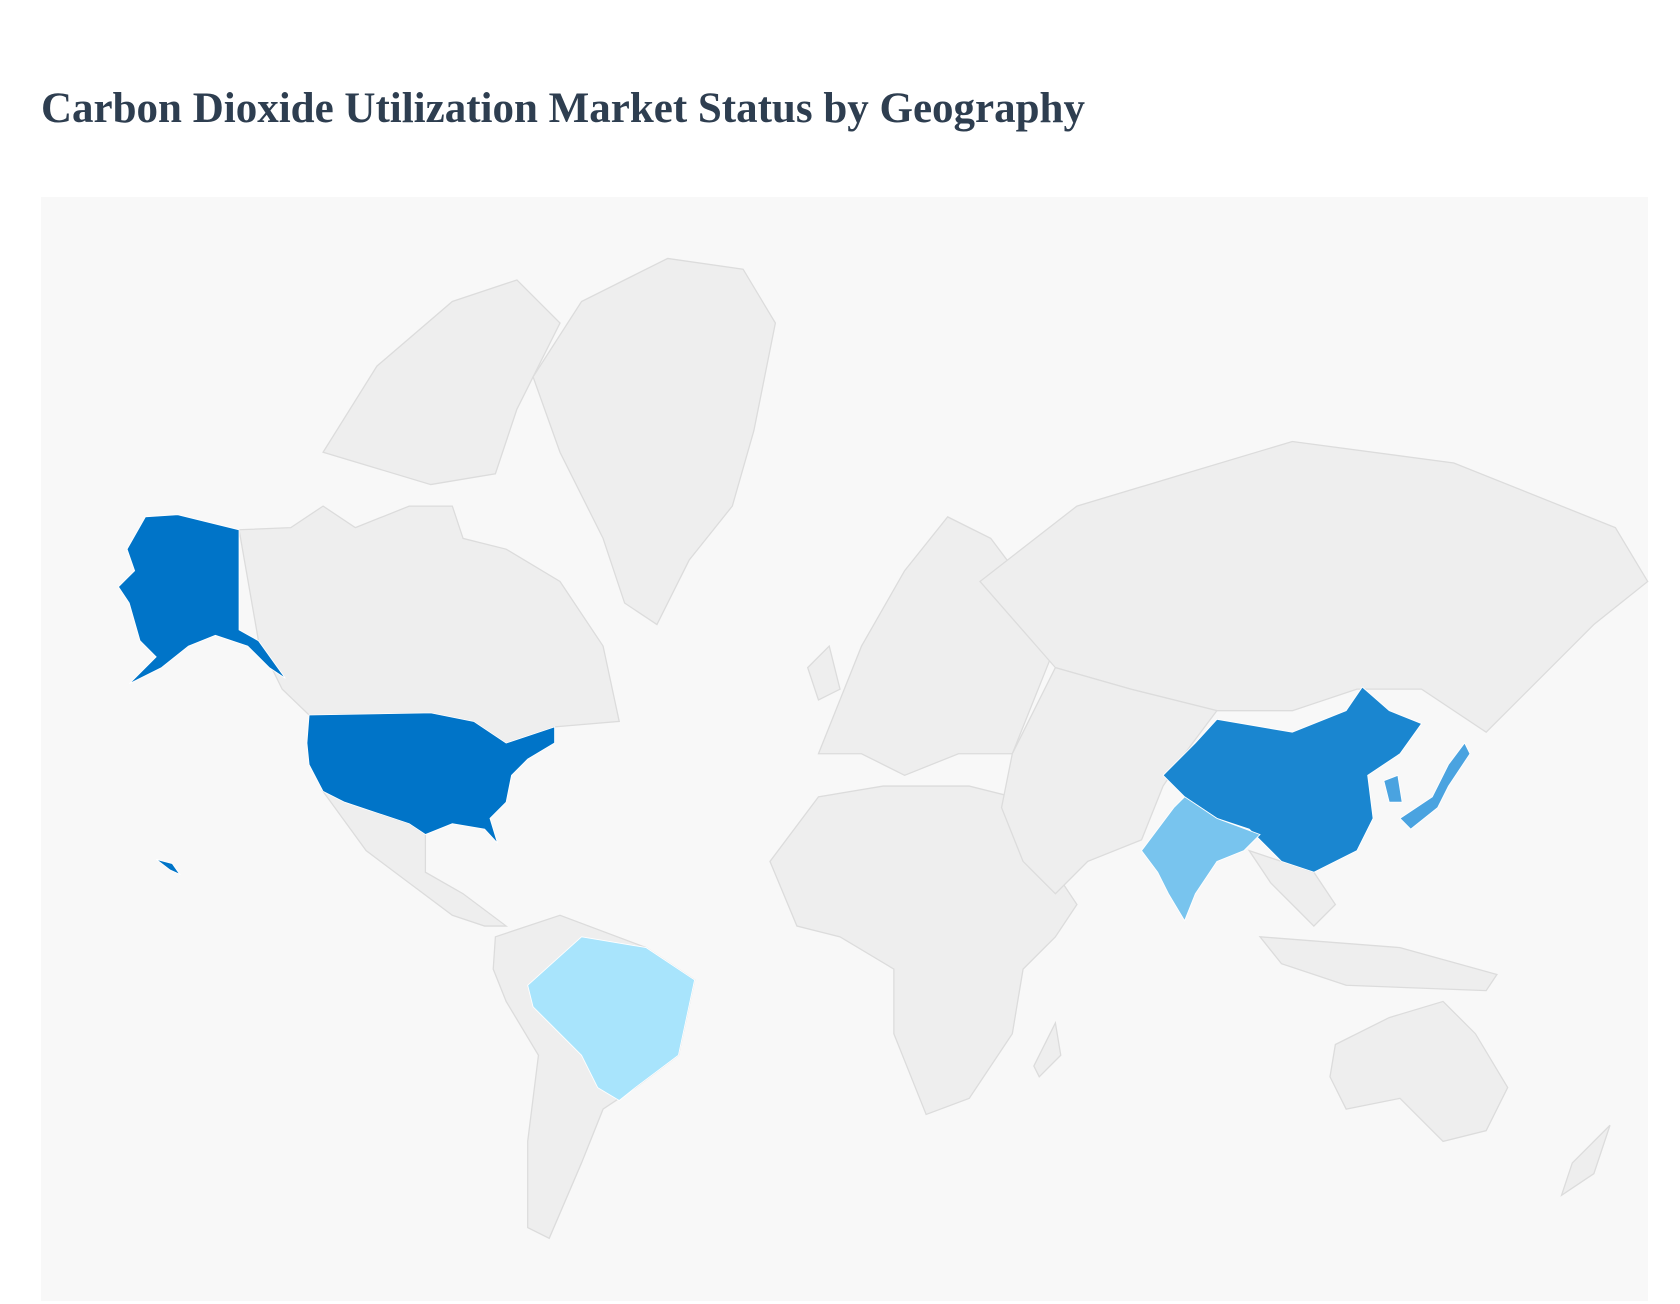 This screenshot has height=1304, width=1680. What do you see at coordinates (1419, 1071) in the screenshot?
I see `australia` at bounding box center [1419, 1071].